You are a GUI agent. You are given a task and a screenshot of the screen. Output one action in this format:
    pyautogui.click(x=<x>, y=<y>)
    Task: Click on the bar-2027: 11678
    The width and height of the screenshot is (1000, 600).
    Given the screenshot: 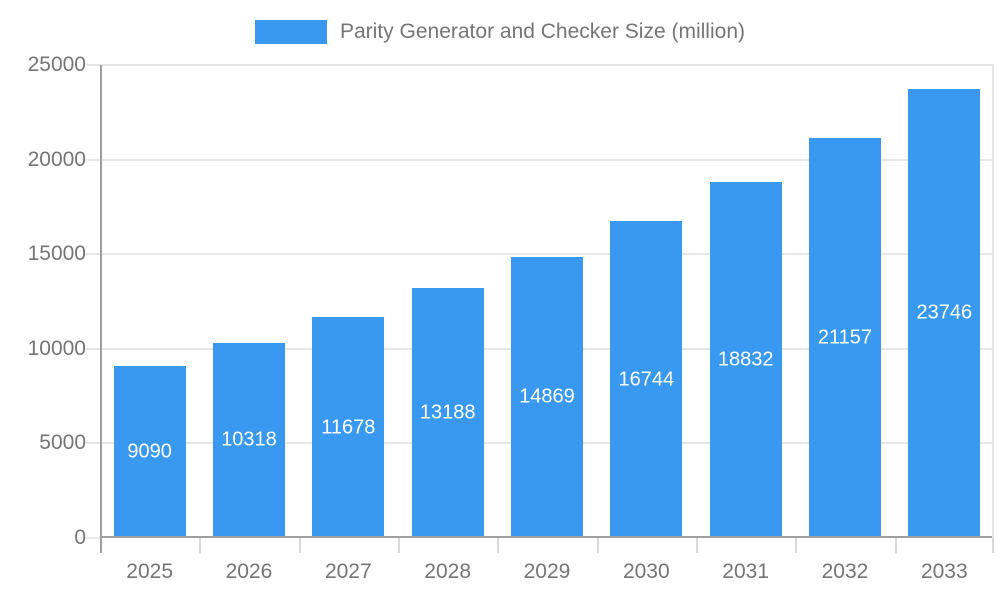 What is the action you would take?
    pyautogui.click(x=348, y=427)
    